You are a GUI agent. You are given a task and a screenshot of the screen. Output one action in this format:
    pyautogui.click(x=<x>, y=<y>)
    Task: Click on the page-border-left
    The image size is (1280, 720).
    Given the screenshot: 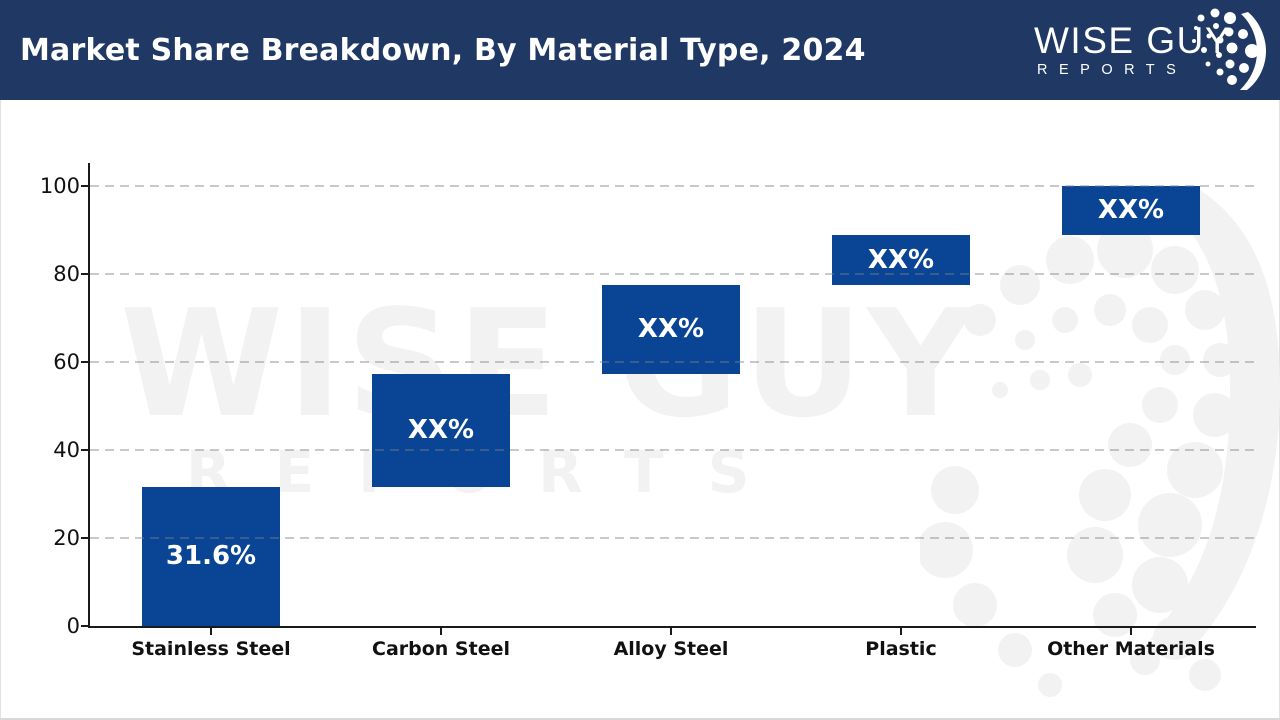 What is the action you would take?
    pyautogui.click(x=0, y=410)
    